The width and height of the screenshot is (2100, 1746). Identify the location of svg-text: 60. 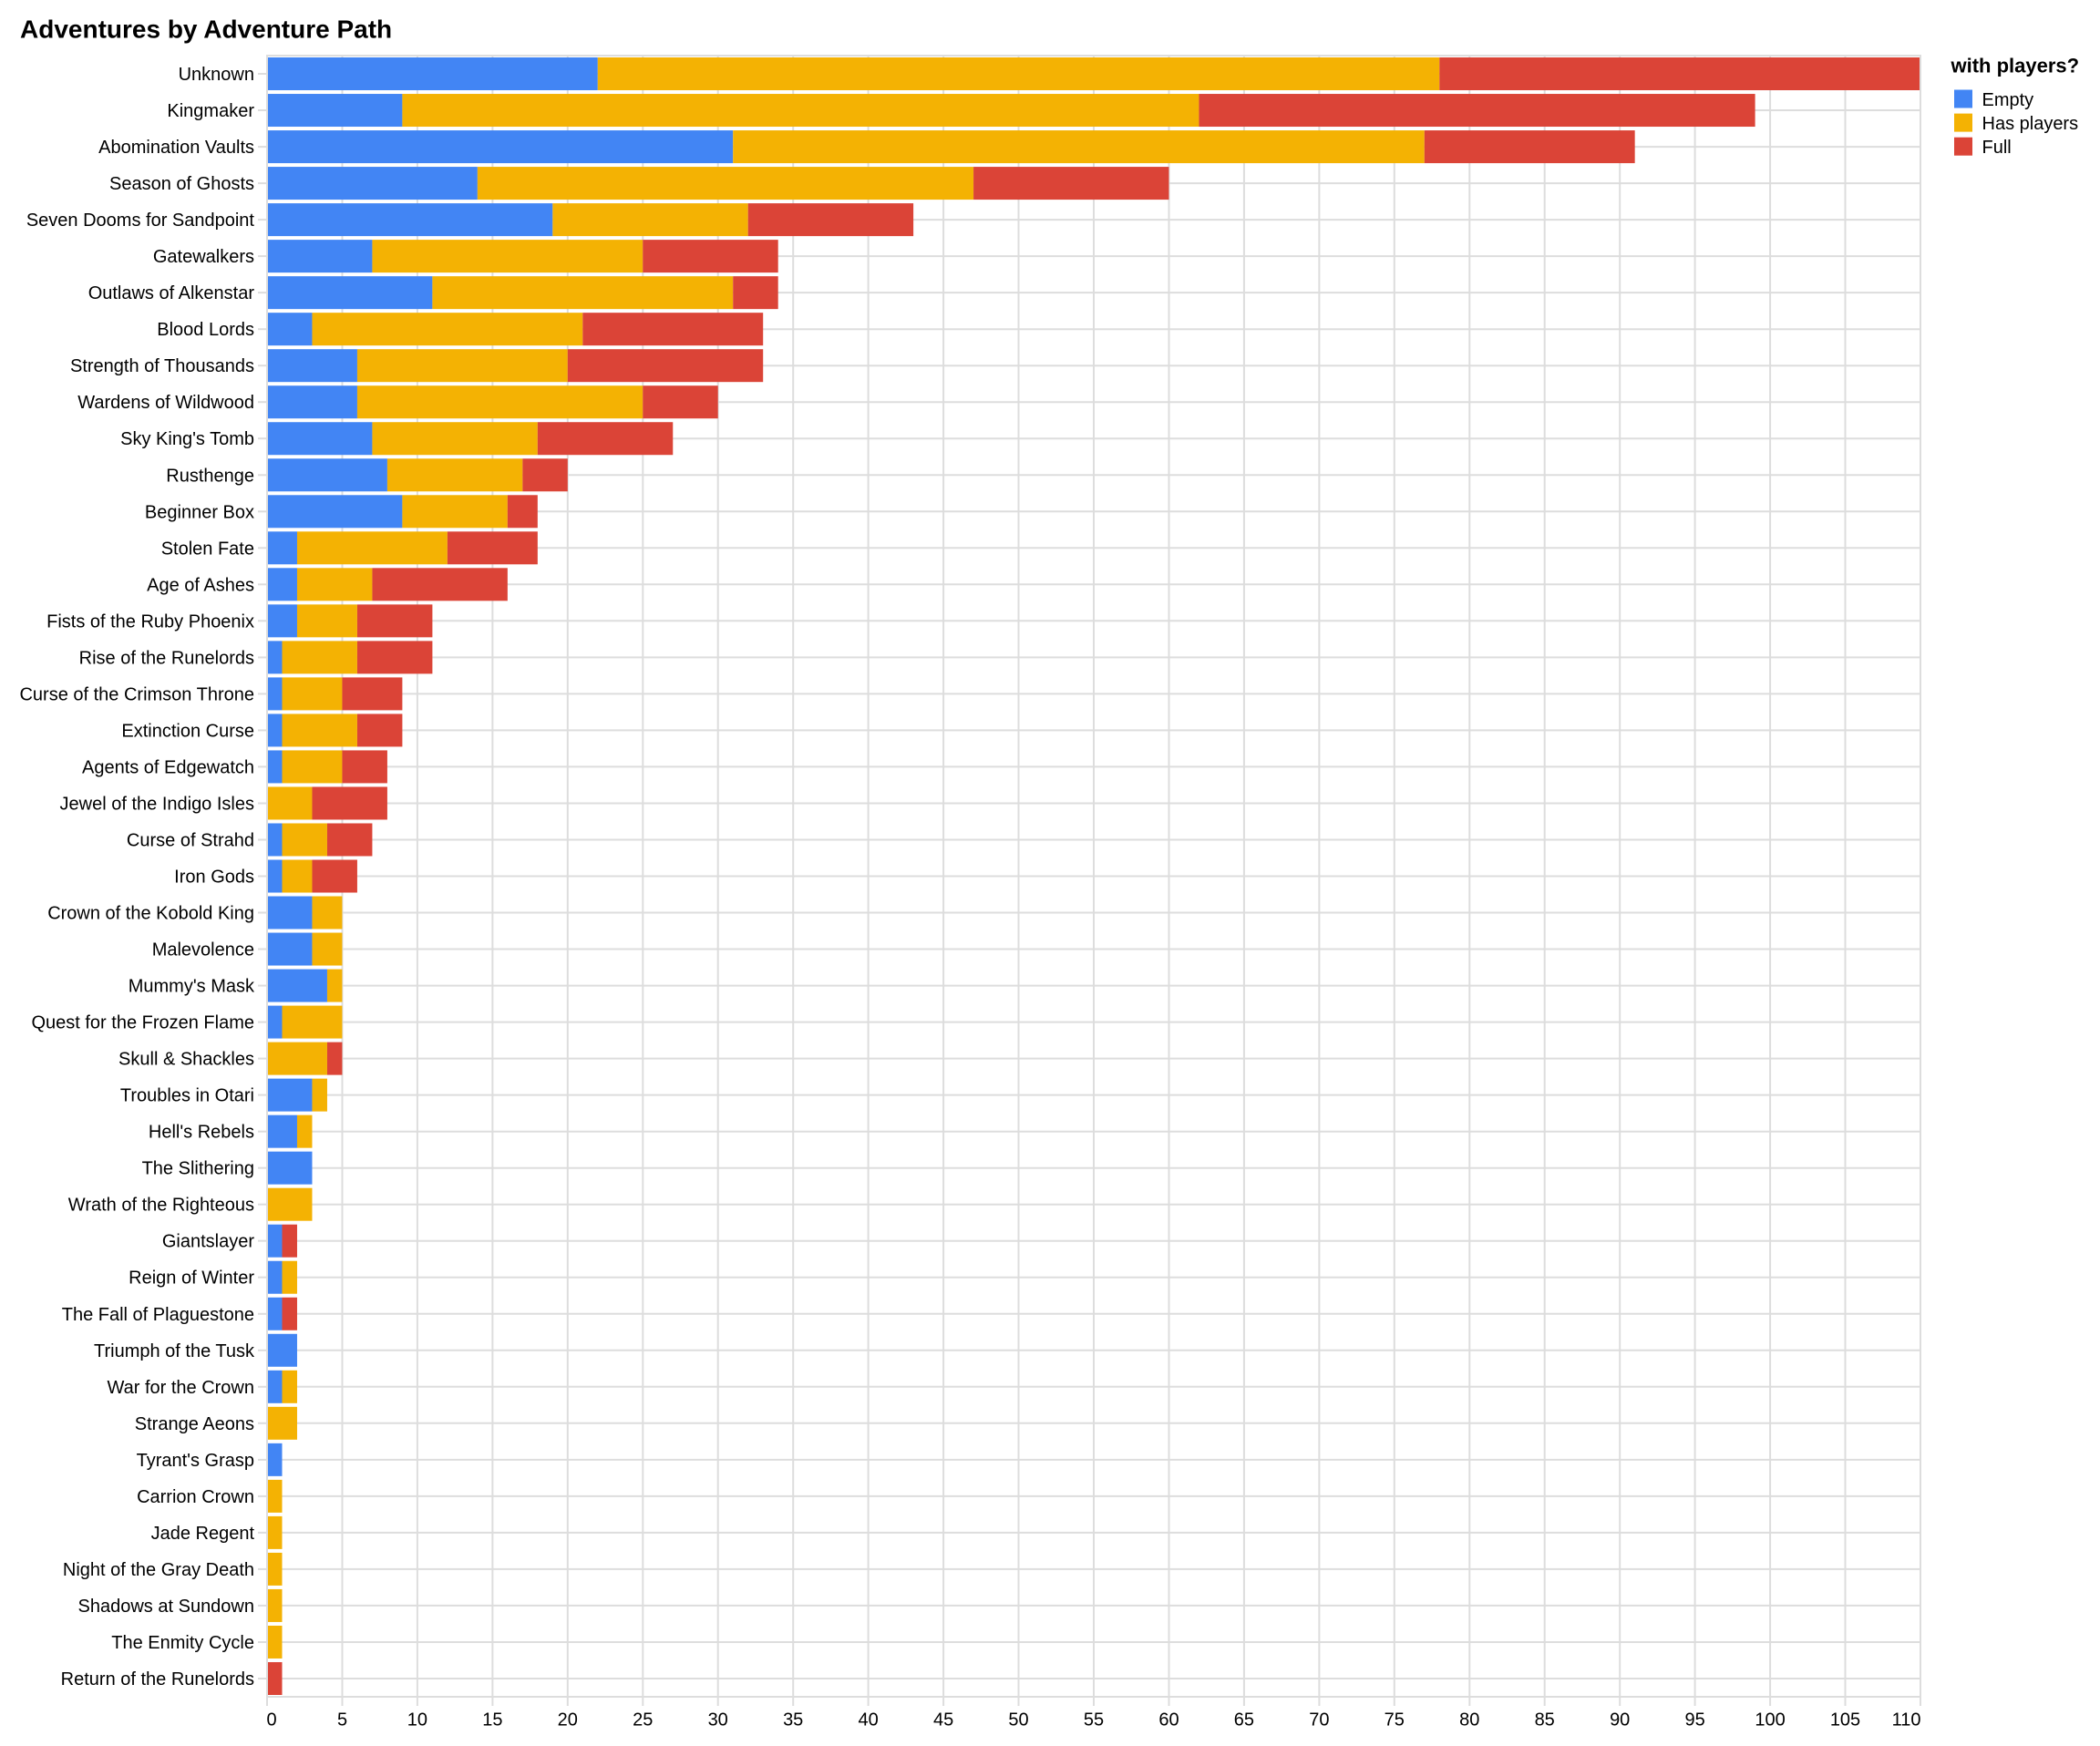
(1169, 1721).